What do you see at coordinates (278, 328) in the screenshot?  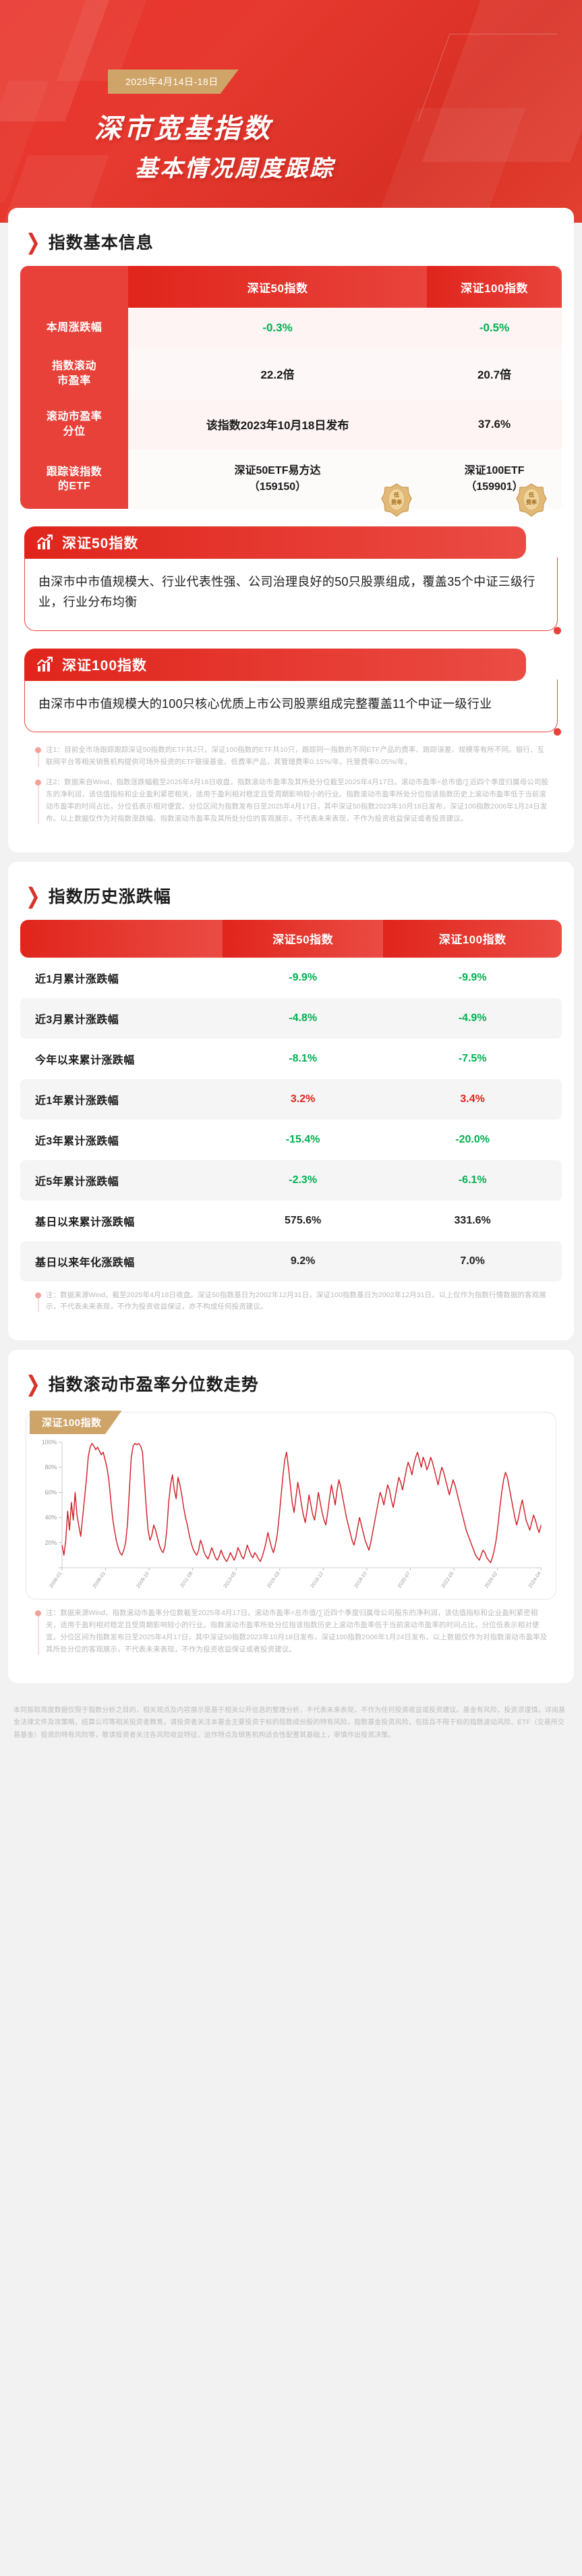 I see `cell-sz50-weekly: -0.3%` at bounding box center [278, 328].